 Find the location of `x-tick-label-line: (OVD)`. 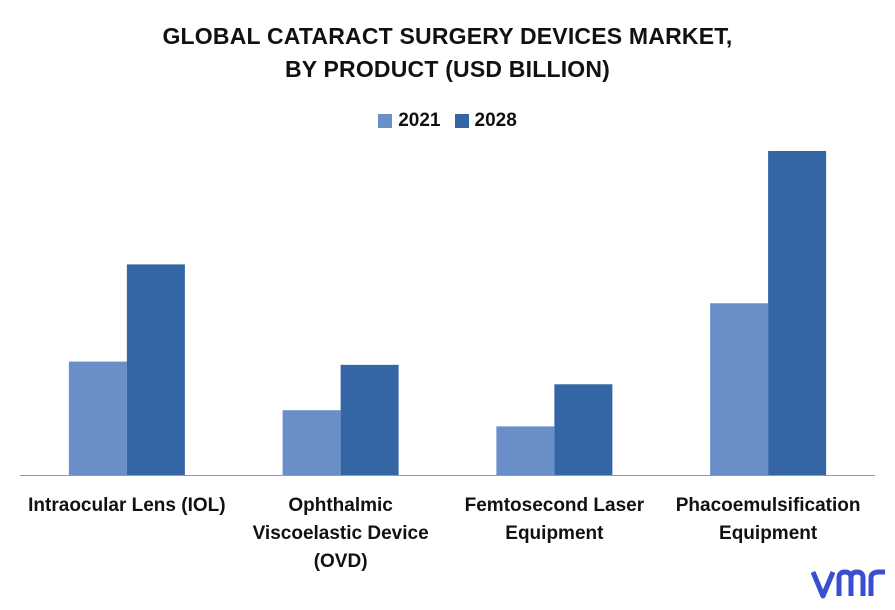

x-tick-label-line: (OVD) is located at coordinates (340, 561).